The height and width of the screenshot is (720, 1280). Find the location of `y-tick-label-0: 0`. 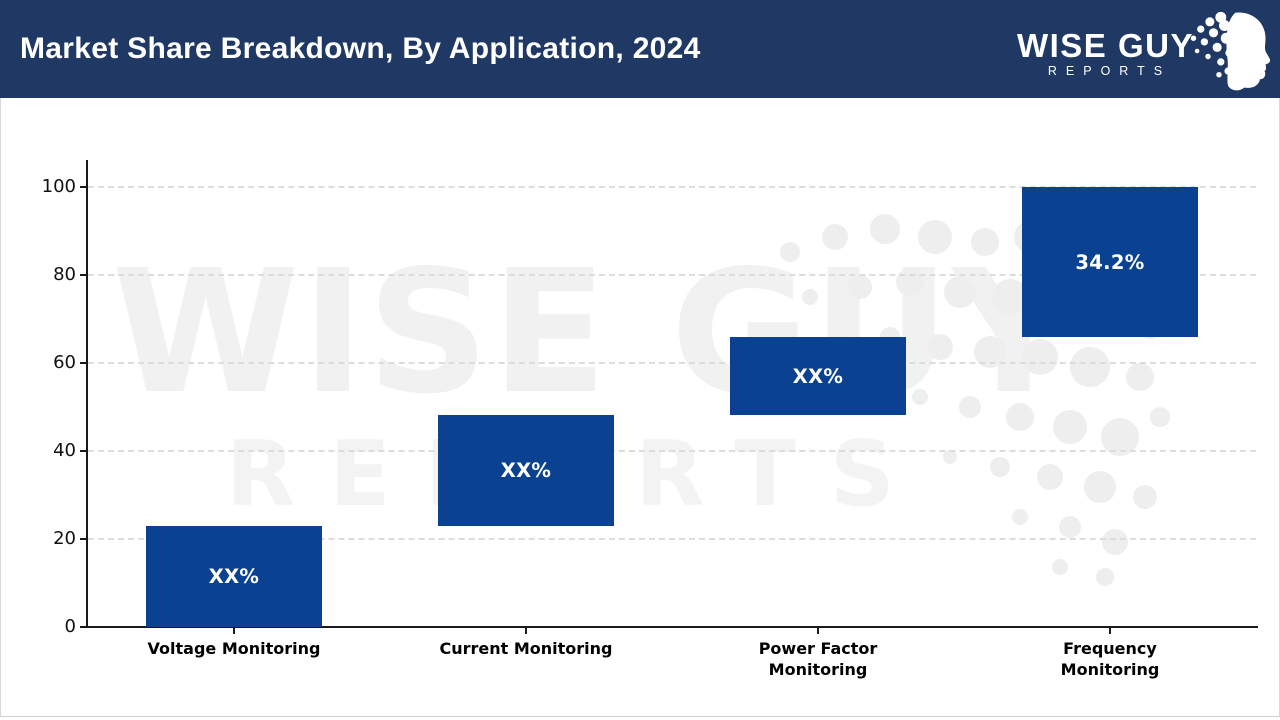

y-tick-label-0: 0 is located at coordinates (70, 626).